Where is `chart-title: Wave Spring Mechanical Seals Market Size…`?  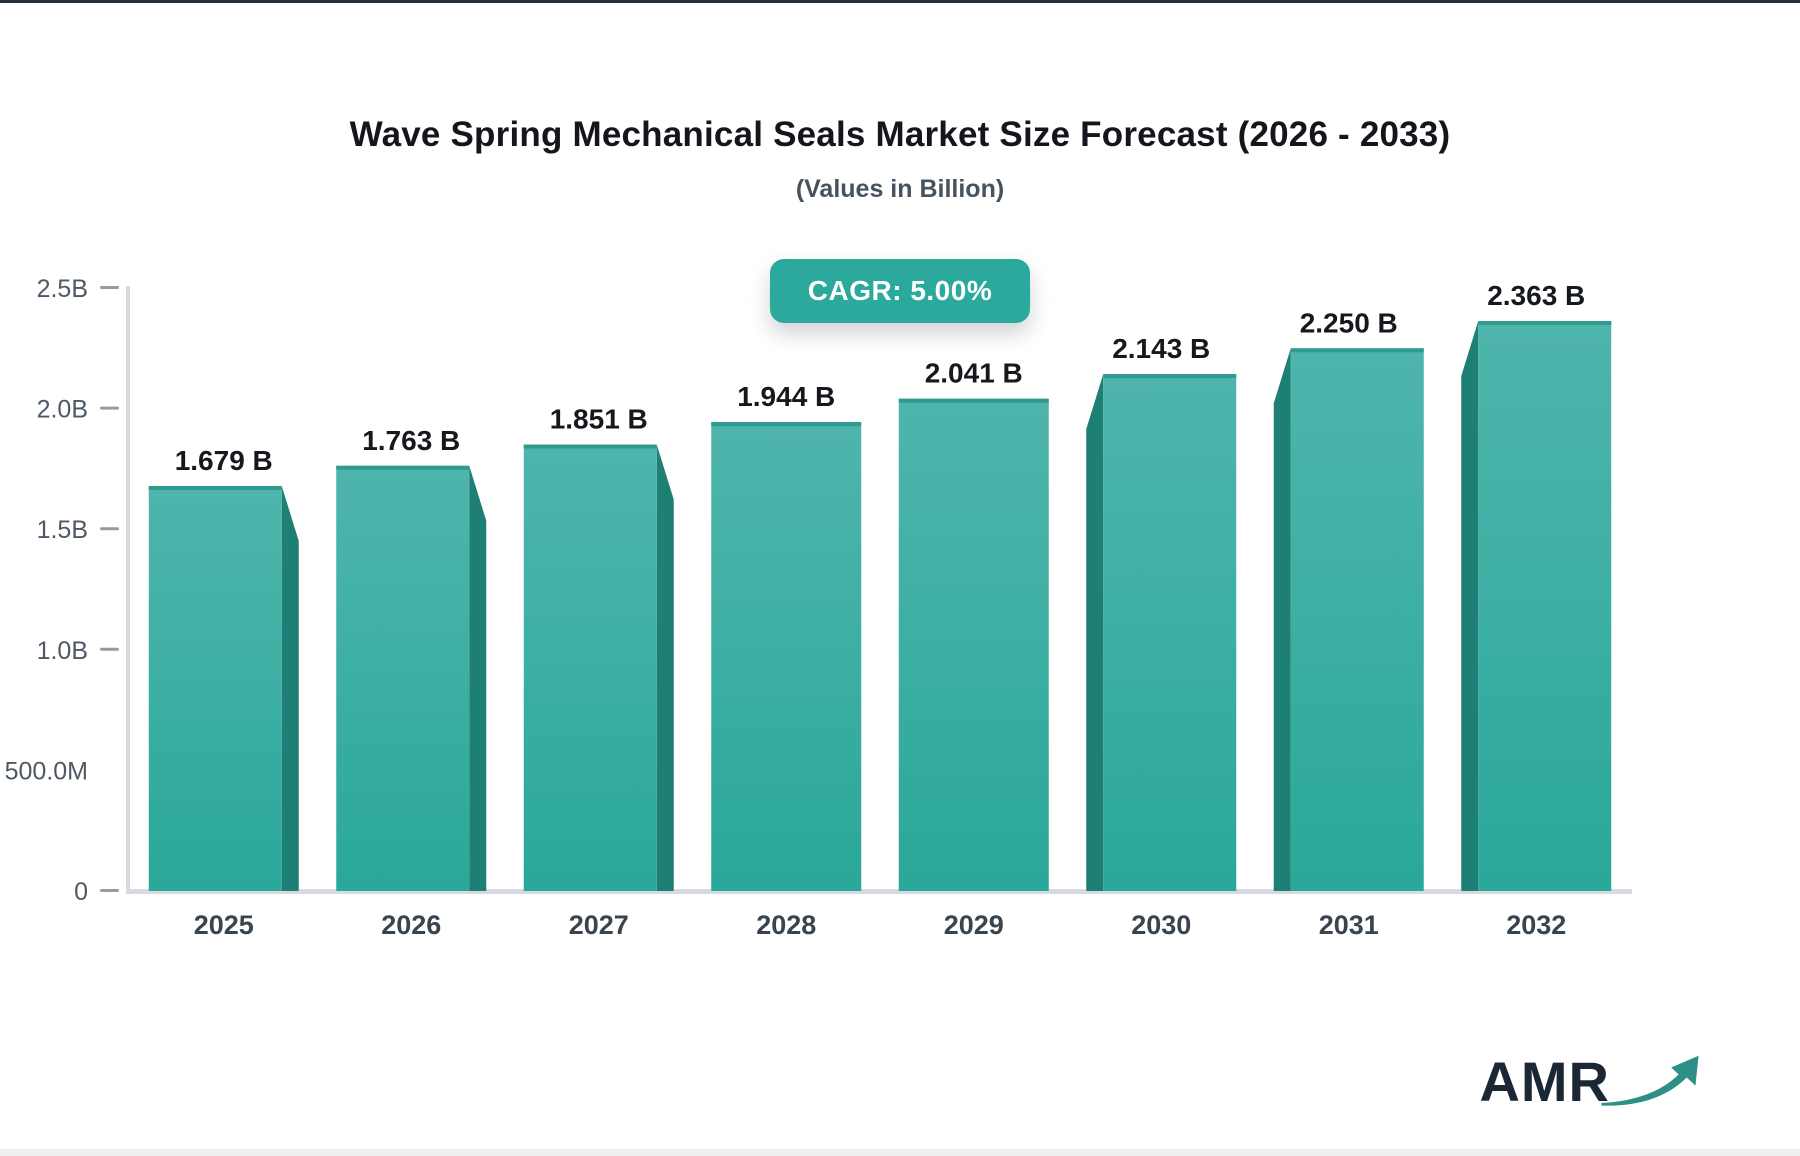
chart-title: Wave Spring Mechanical Seals Market Size… is located at coordinates (900, 134).